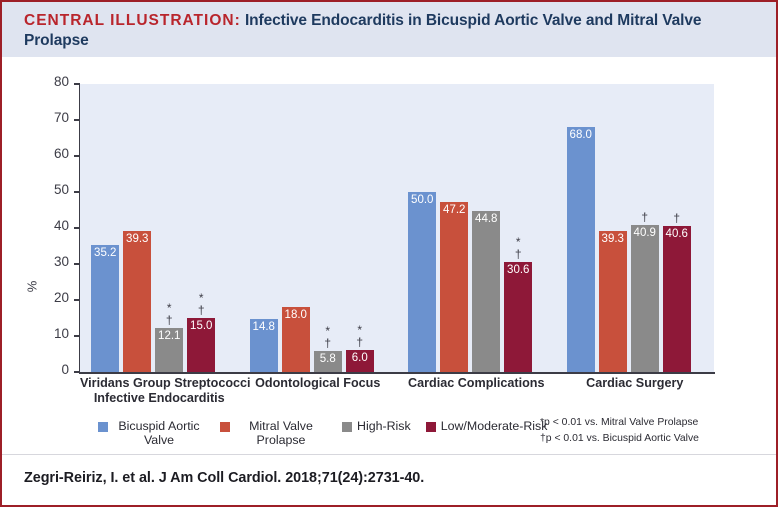 The height and width of the screenshot is (507, 778). Describe the element at coordinates (61, 189) in the screenshot. I see `y-axis-tick-label: 50` at that location.